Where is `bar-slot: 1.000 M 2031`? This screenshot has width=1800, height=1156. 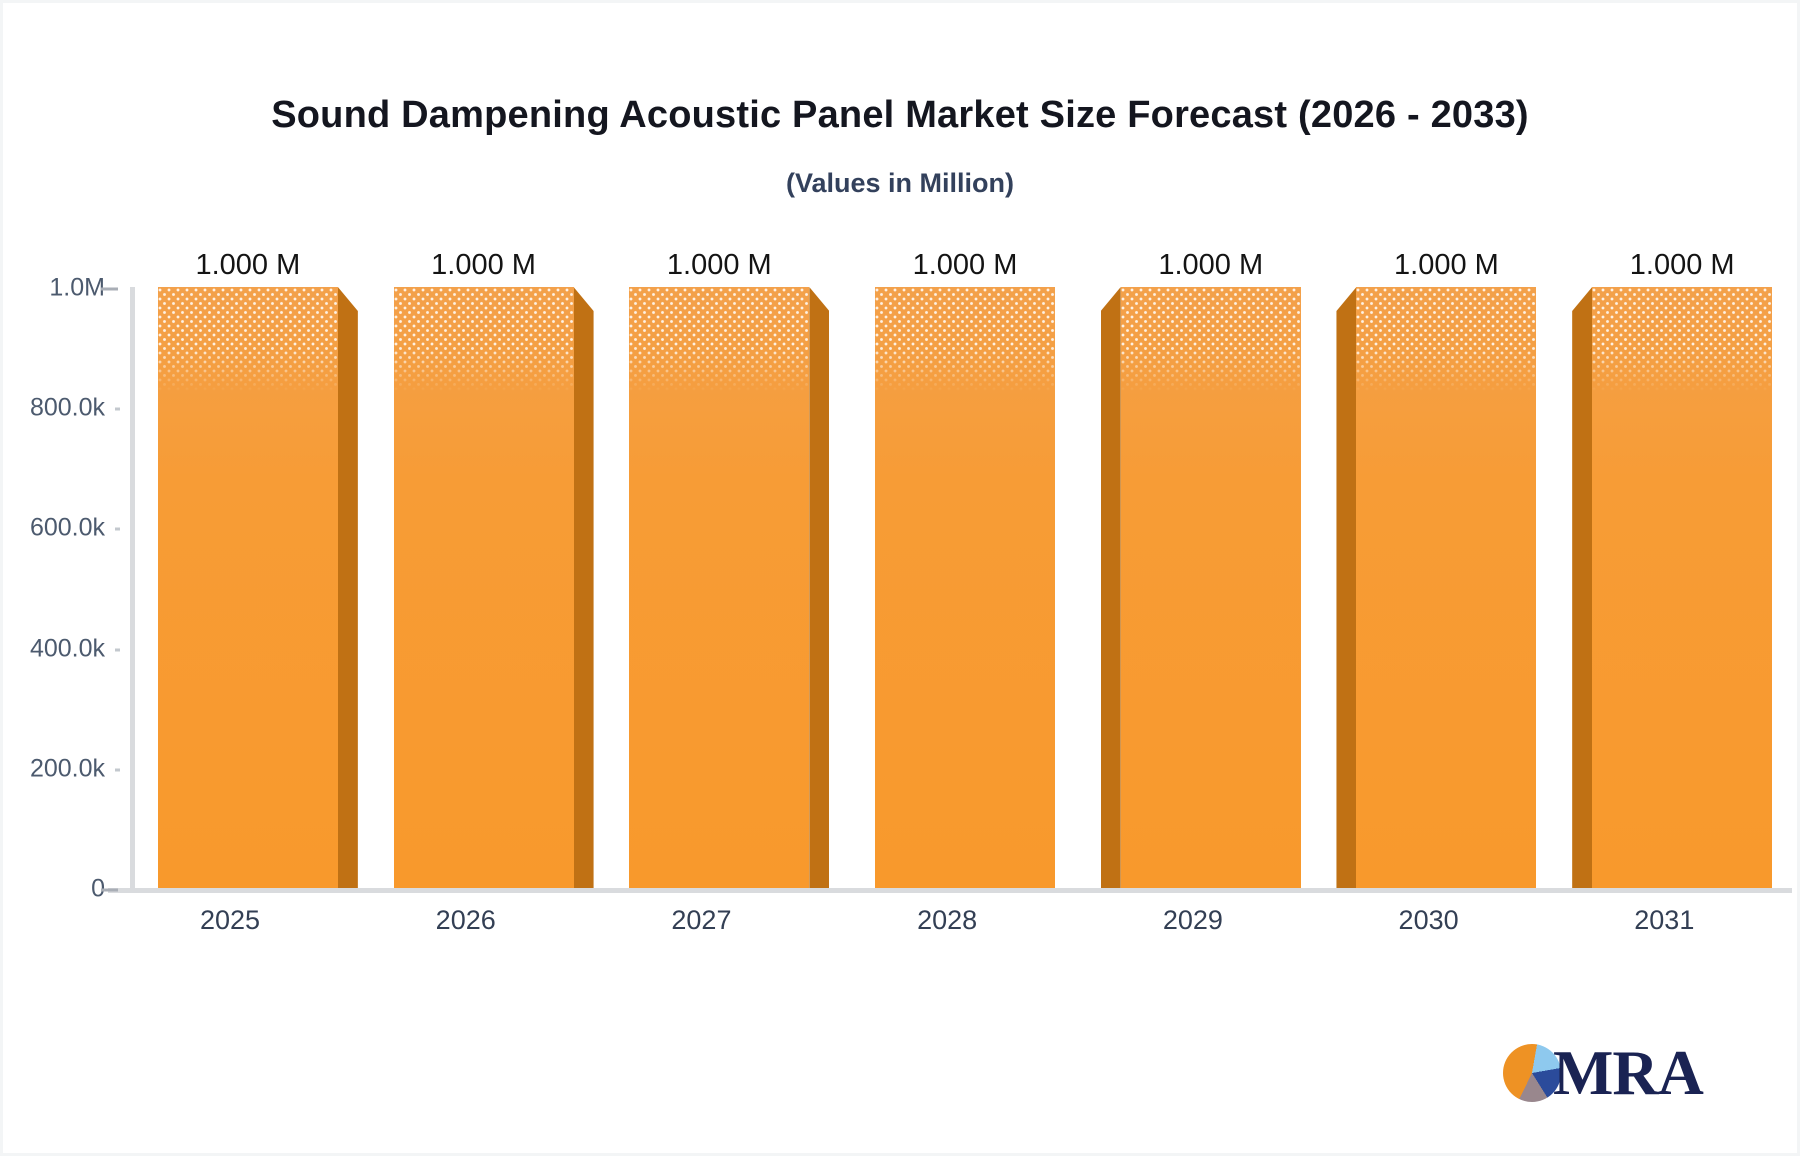
bar-slot: 1.000 M 2031 is located at coordinates (1672, 592).